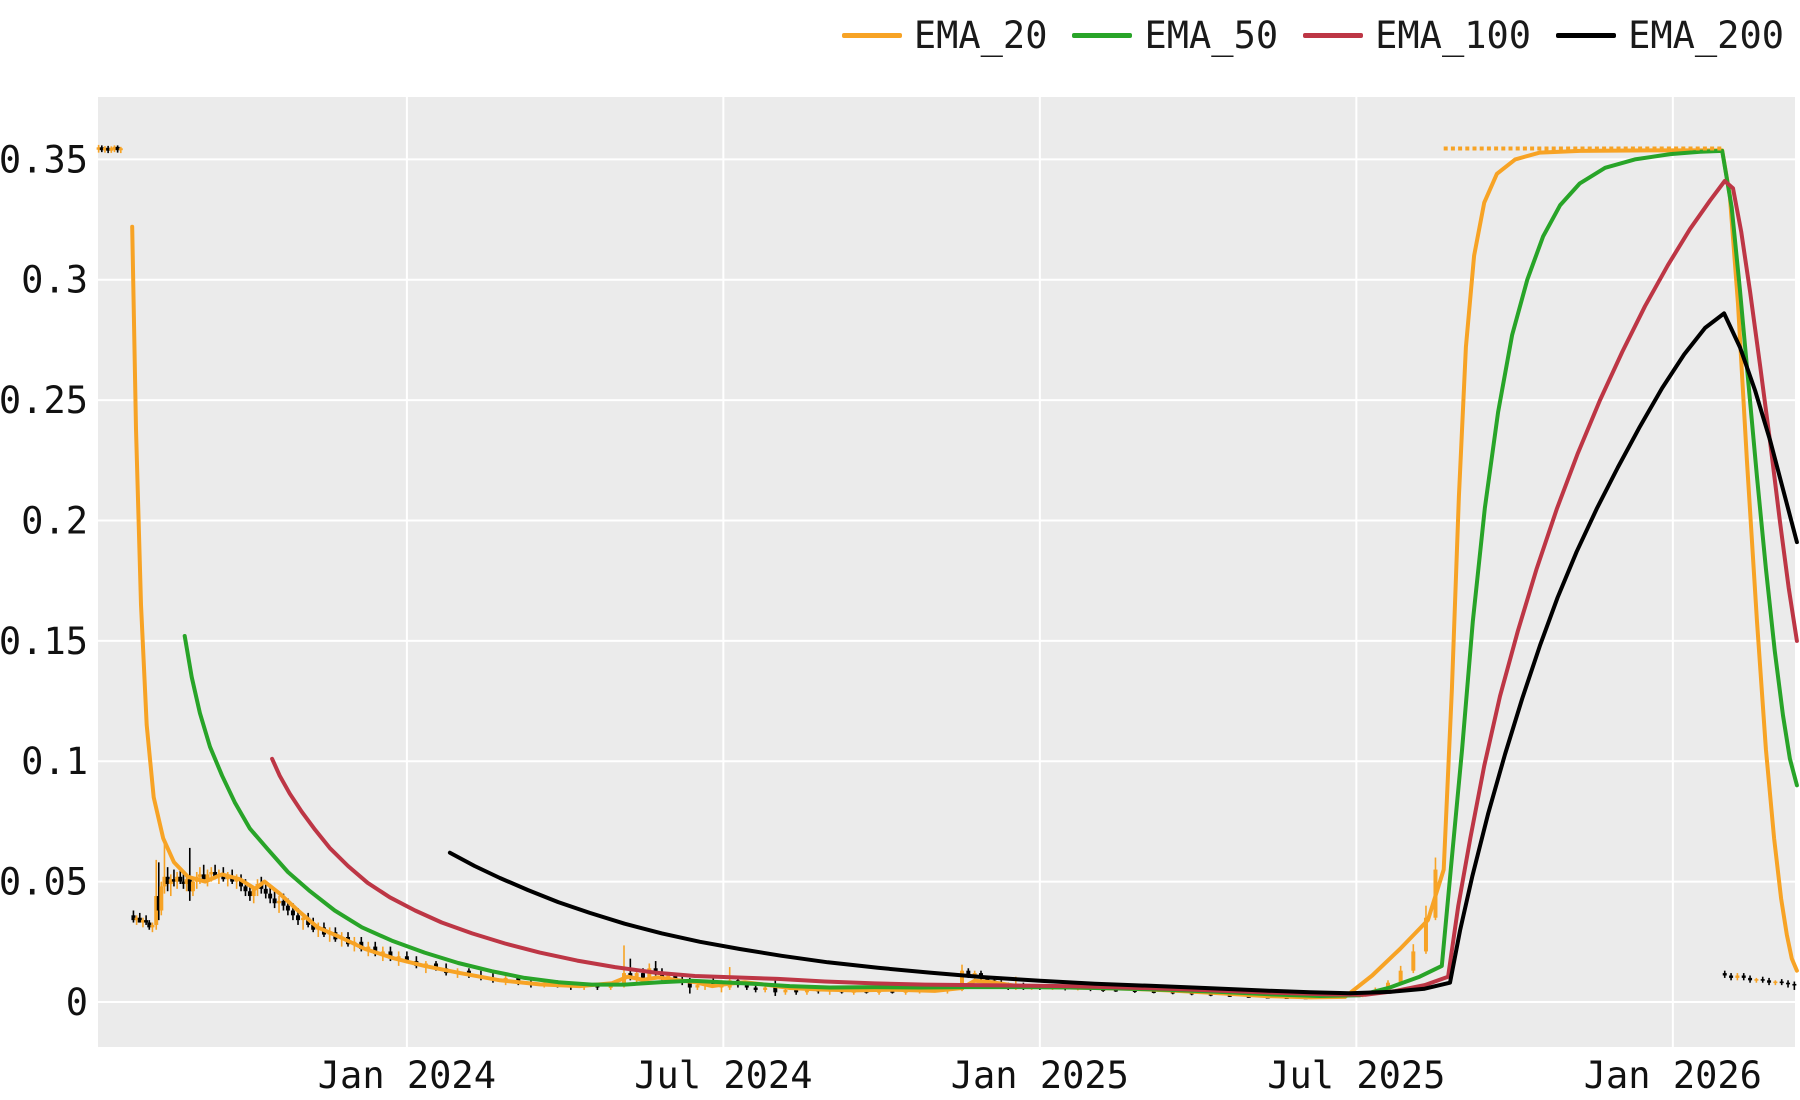 This screenshot has width=1800, height=1100. Describe the element at coordinates (1673, 1075) in the screenshot. I see `x-tick-label: Jan 2026` at that location.